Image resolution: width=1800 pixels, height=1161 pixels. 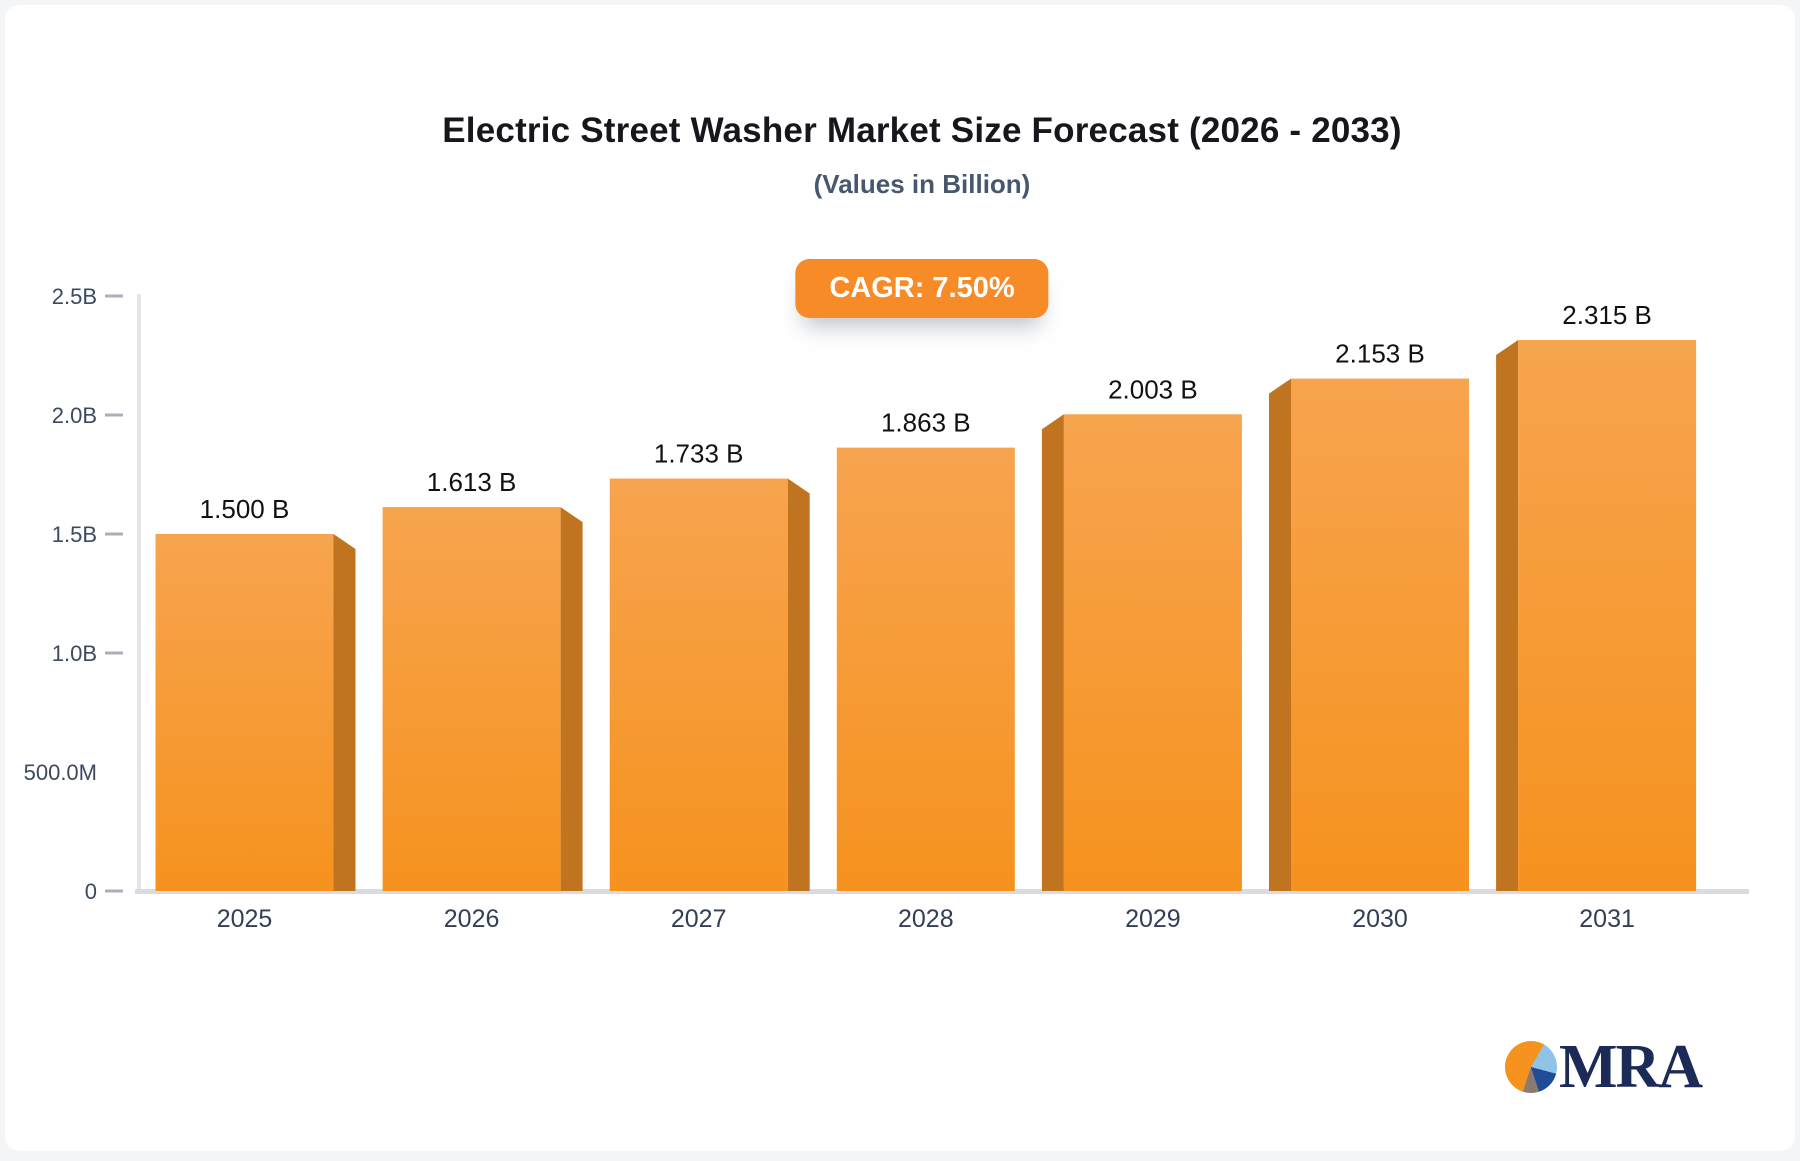 I want to click on brand-logo: MRA, so click(x=1604, y=1067).